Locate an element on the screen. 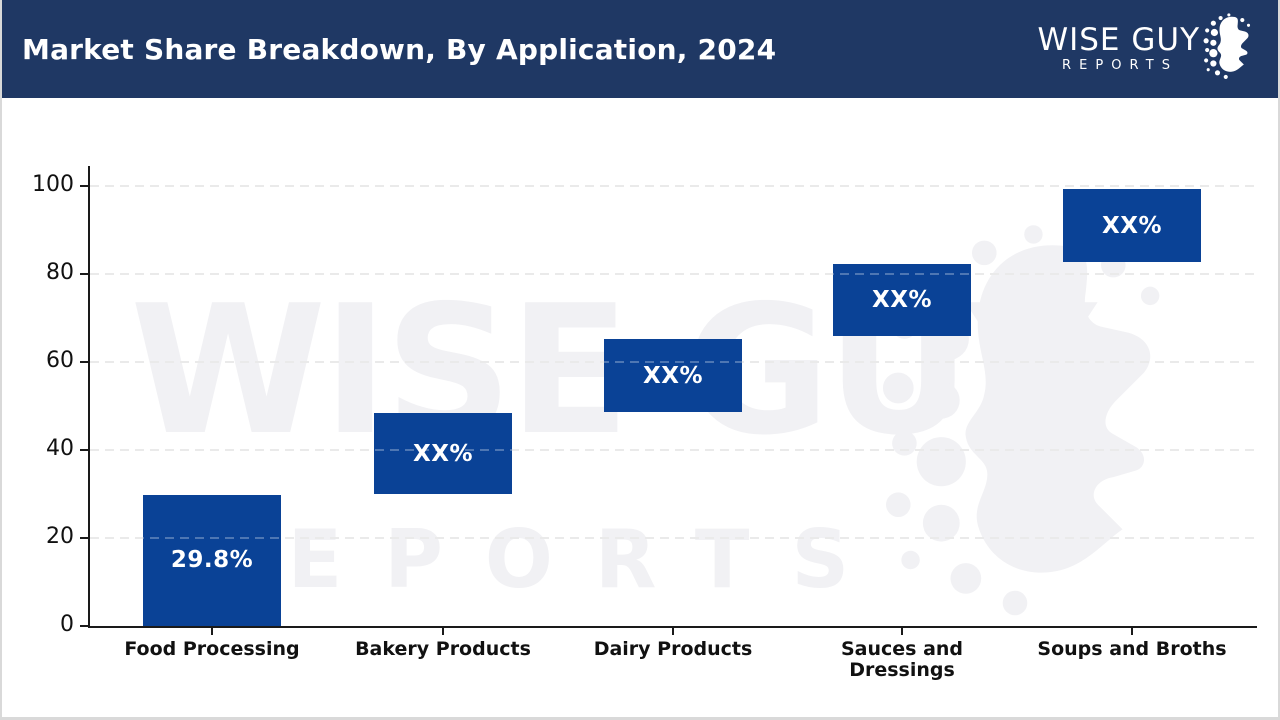 The height and width of the screenshot is (720, 1280). logo-subtitle: REPORTS is located at coordinates (1120, 65).